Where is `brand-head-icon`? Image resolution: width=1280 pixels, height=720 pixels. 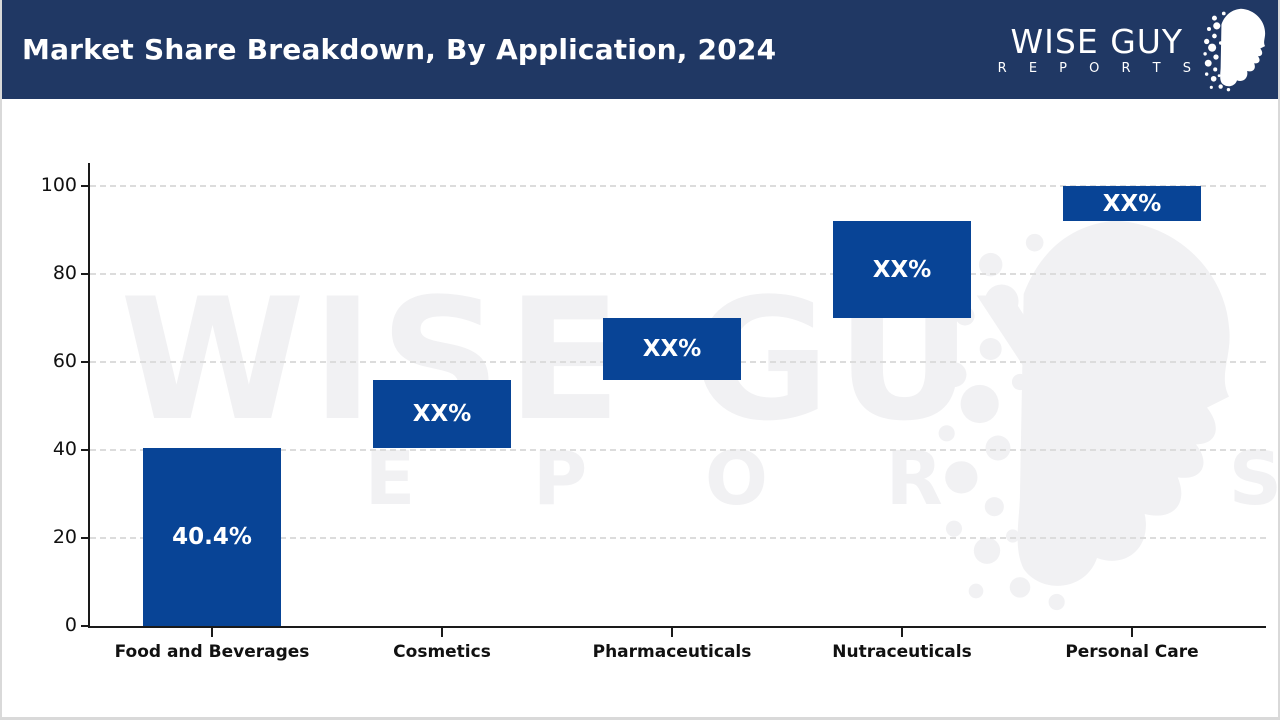 brand-head-icon is located at coordinates (1237, 50).